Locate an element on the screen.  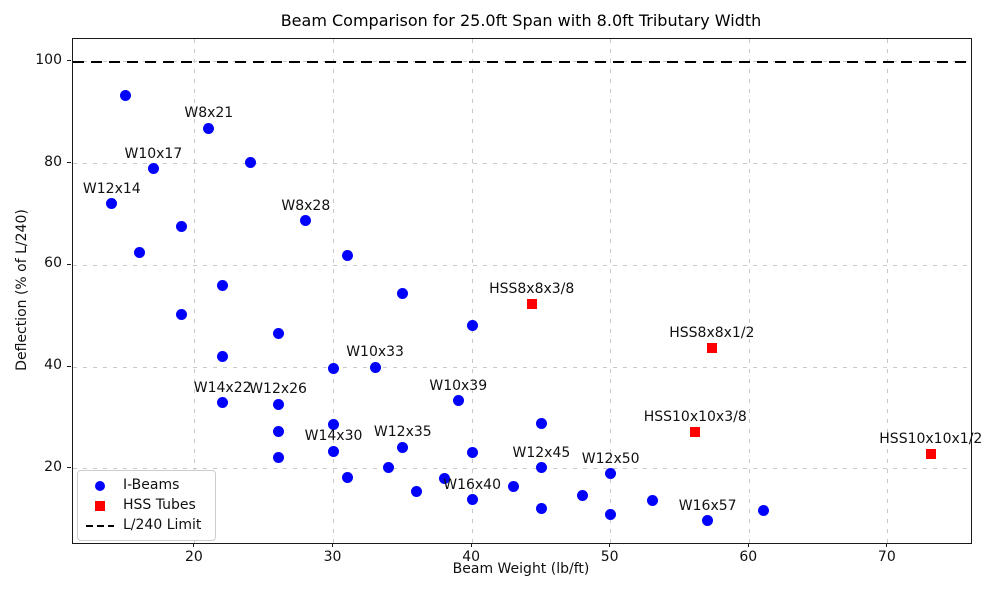
legend-item-i-beams: I-Beams is located at coordinates (143, 485).